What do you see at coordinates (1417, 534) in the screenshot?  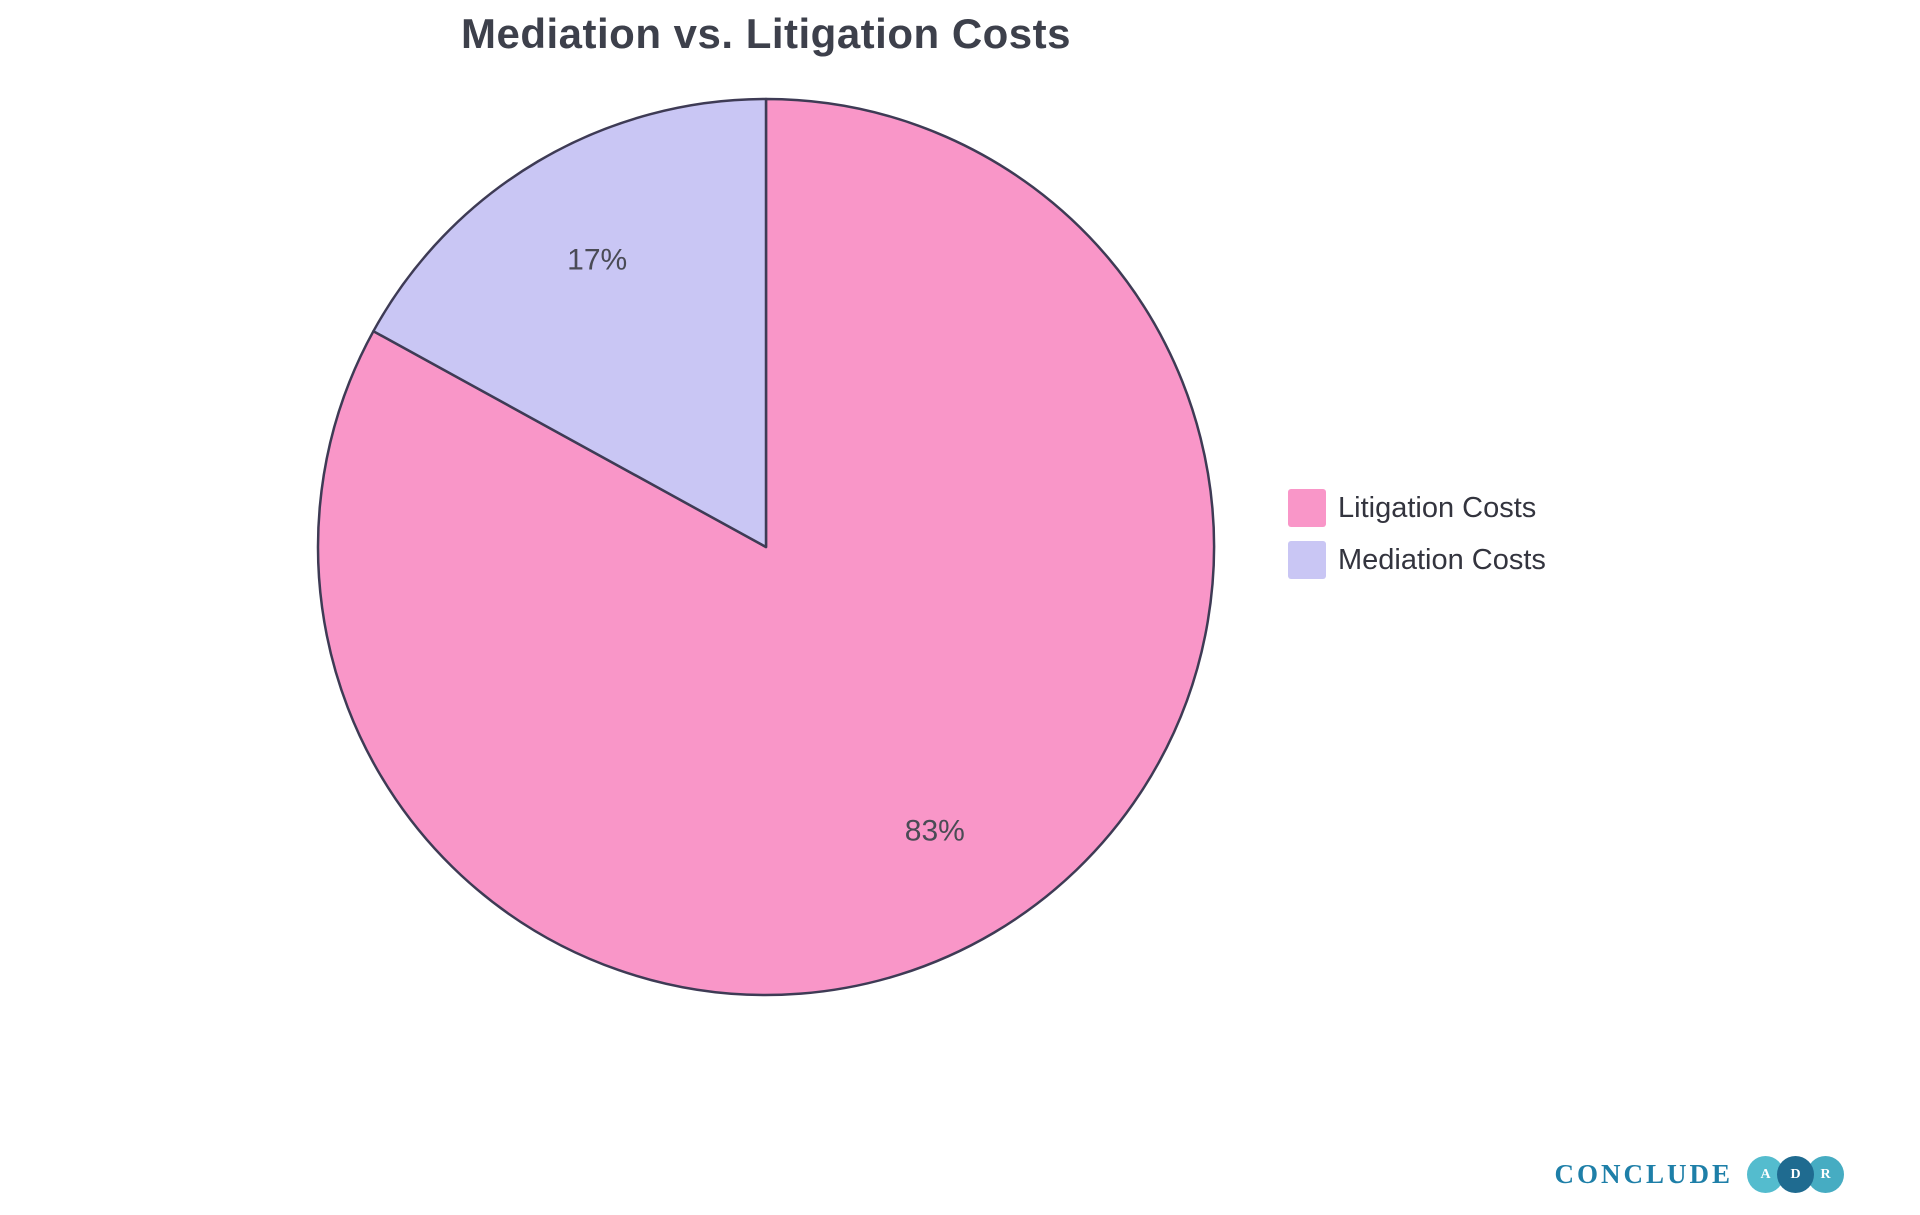 I see `legend: Litigation Costs Mediation Costs` at bounding box center [1417, 534].